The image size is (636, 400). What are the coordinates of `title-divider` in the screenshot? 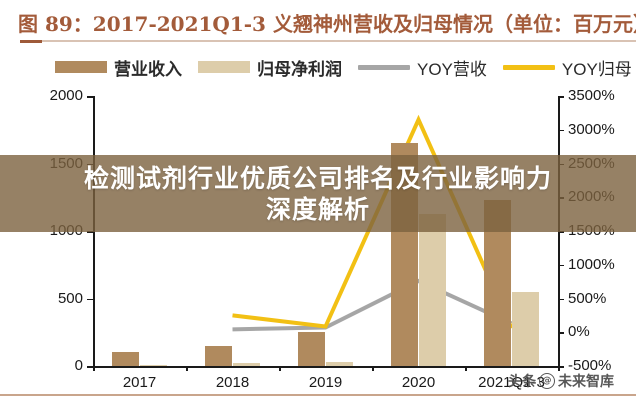 It's located at (328, 41).